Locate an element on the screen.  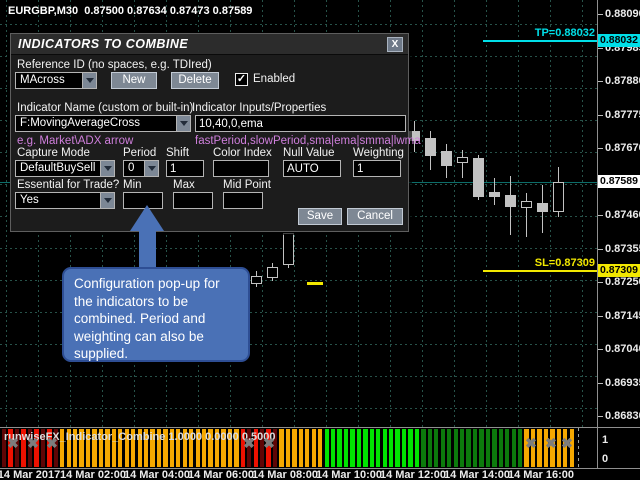
enabled-checkbox: ✓ is located at coordinates (241, 79).